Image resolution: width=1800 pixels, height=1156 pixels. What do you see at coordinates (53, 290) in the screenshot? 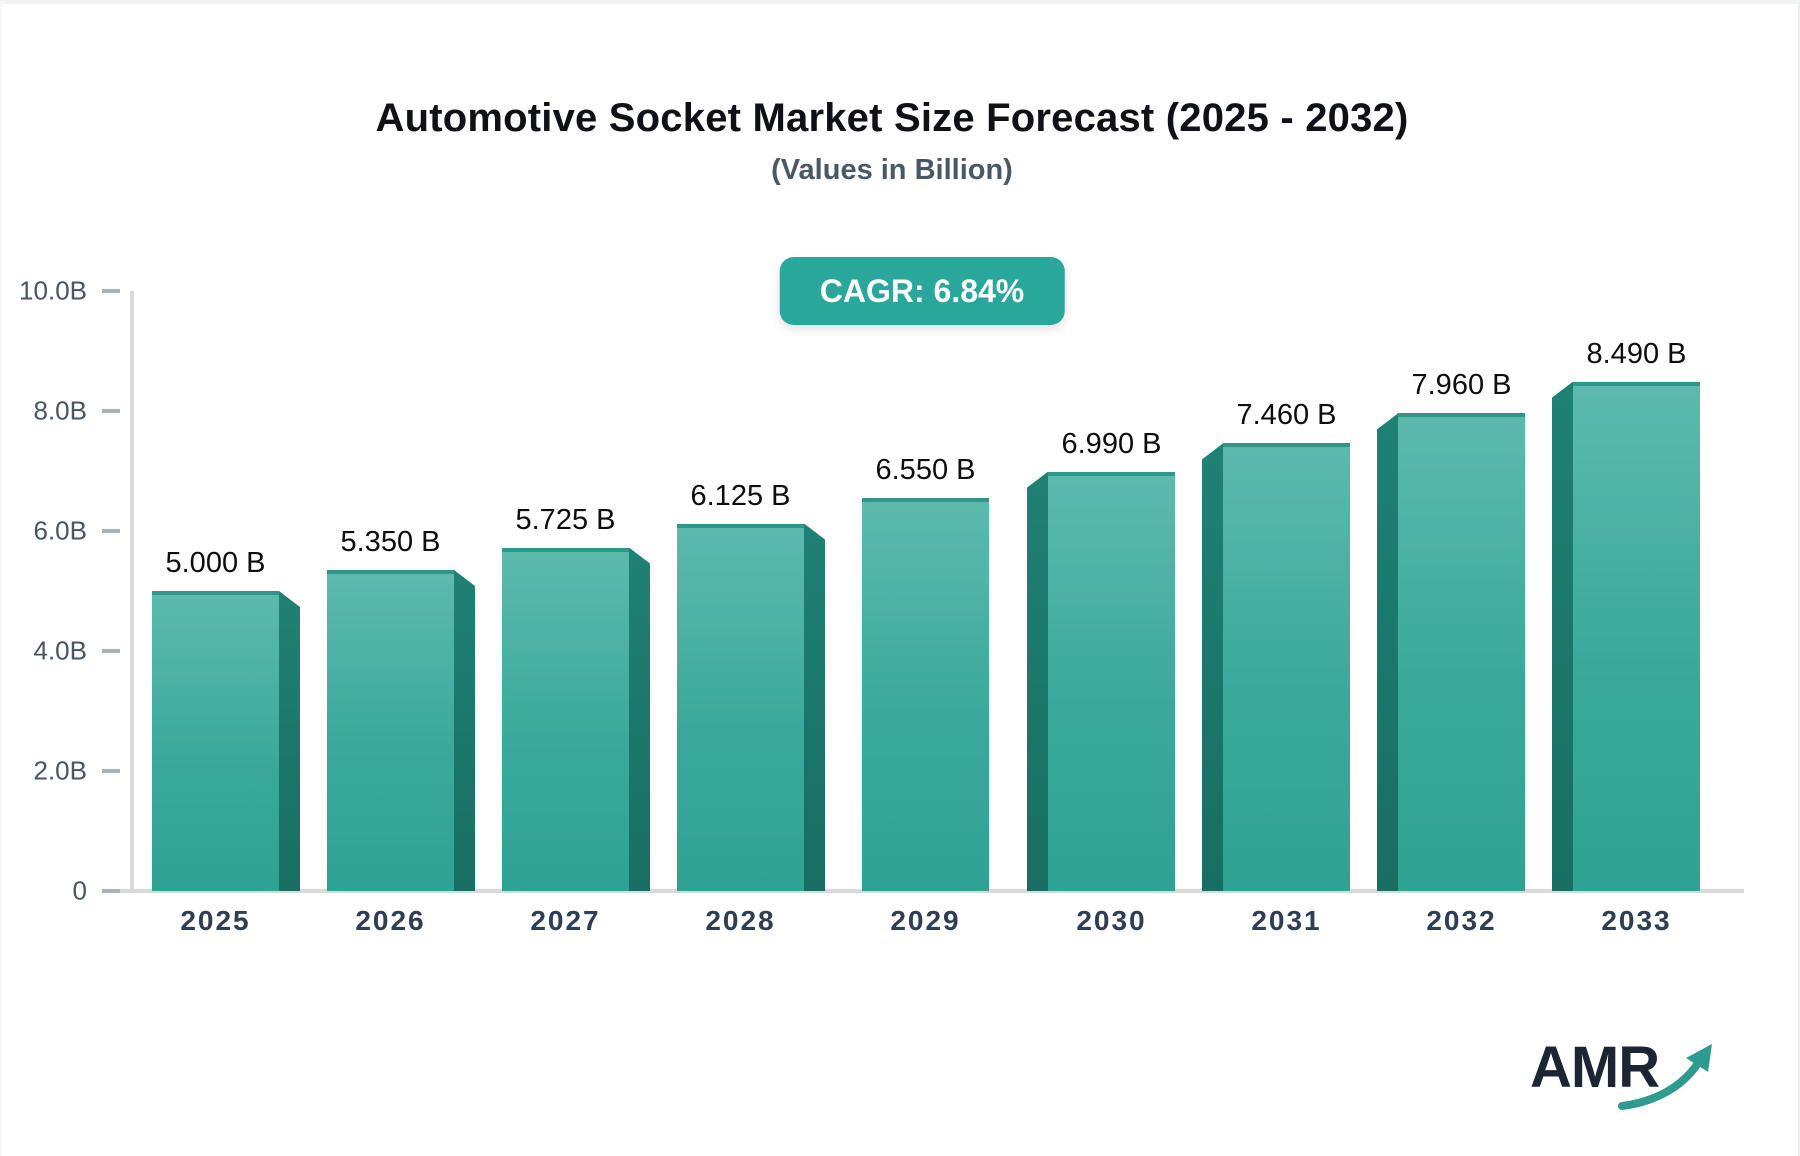
I see `y-axis-label: 10.0B` at bounding box center [53, 290].